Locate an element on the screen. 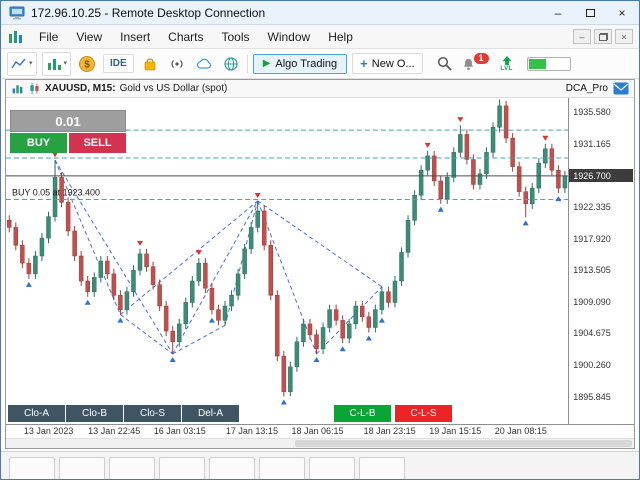 The image size is (640, 480). chart-scrollbar is located at coordinates (320, 443).